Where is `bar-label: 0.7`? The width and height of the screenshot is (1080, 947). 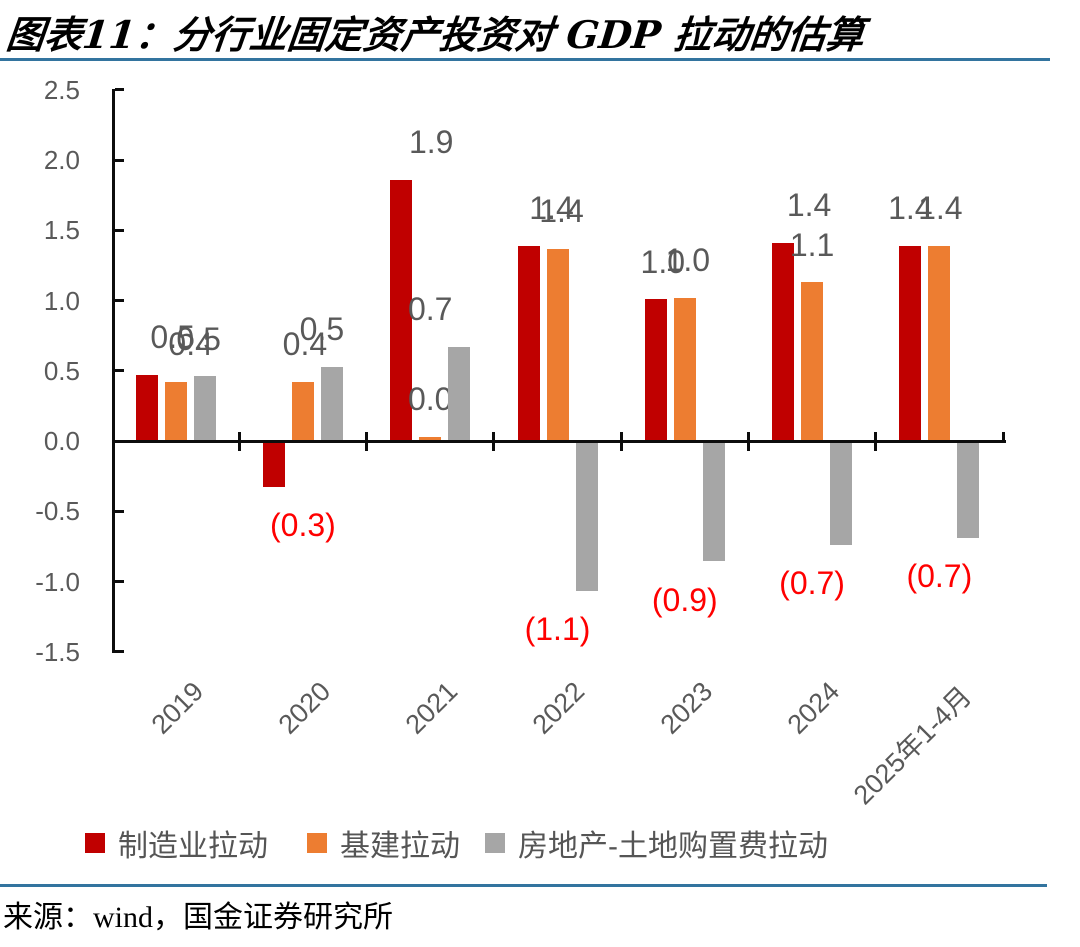 bar-label: 0.7 is located at coordinates (430, 309).